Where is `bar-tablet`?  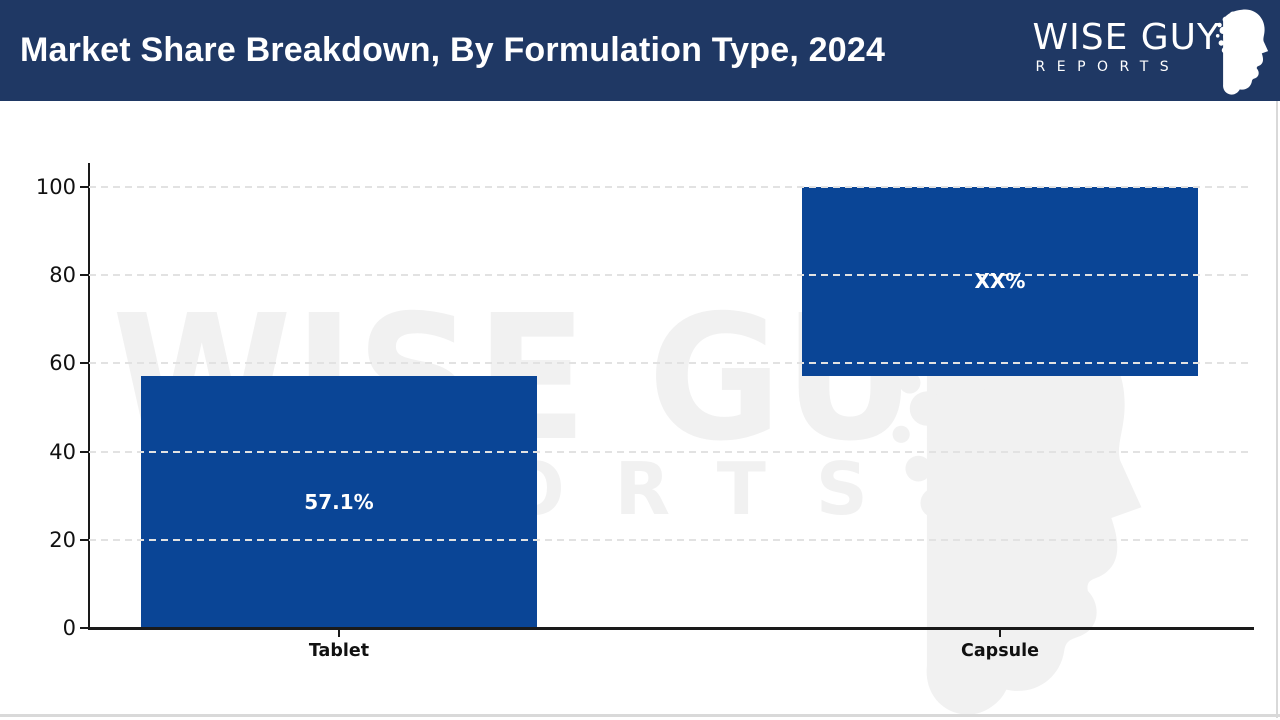
bar-tablet is located at coordinates (339, 502).